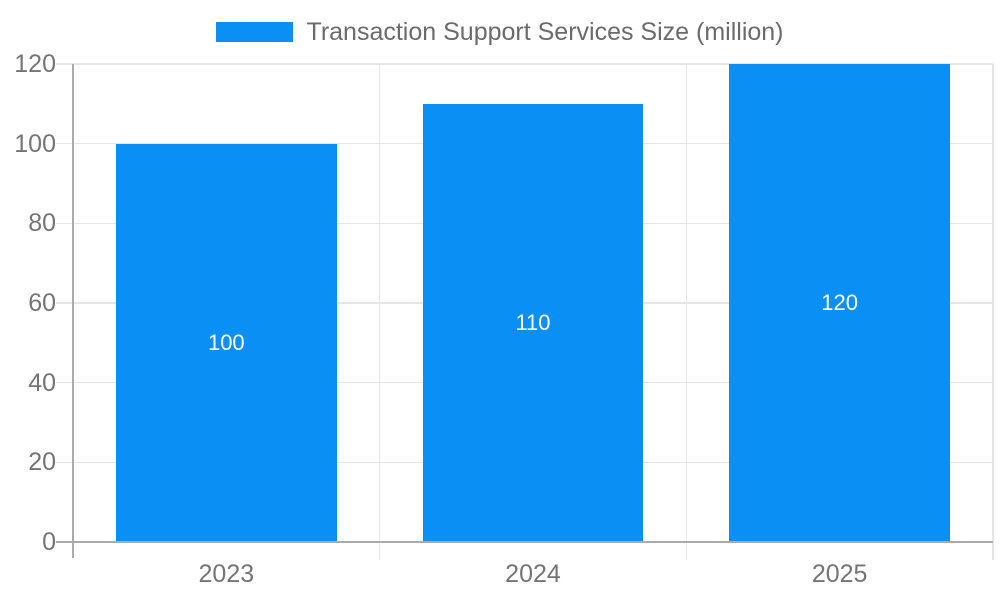  I want to click on x-axis-line, so click(524, 542).